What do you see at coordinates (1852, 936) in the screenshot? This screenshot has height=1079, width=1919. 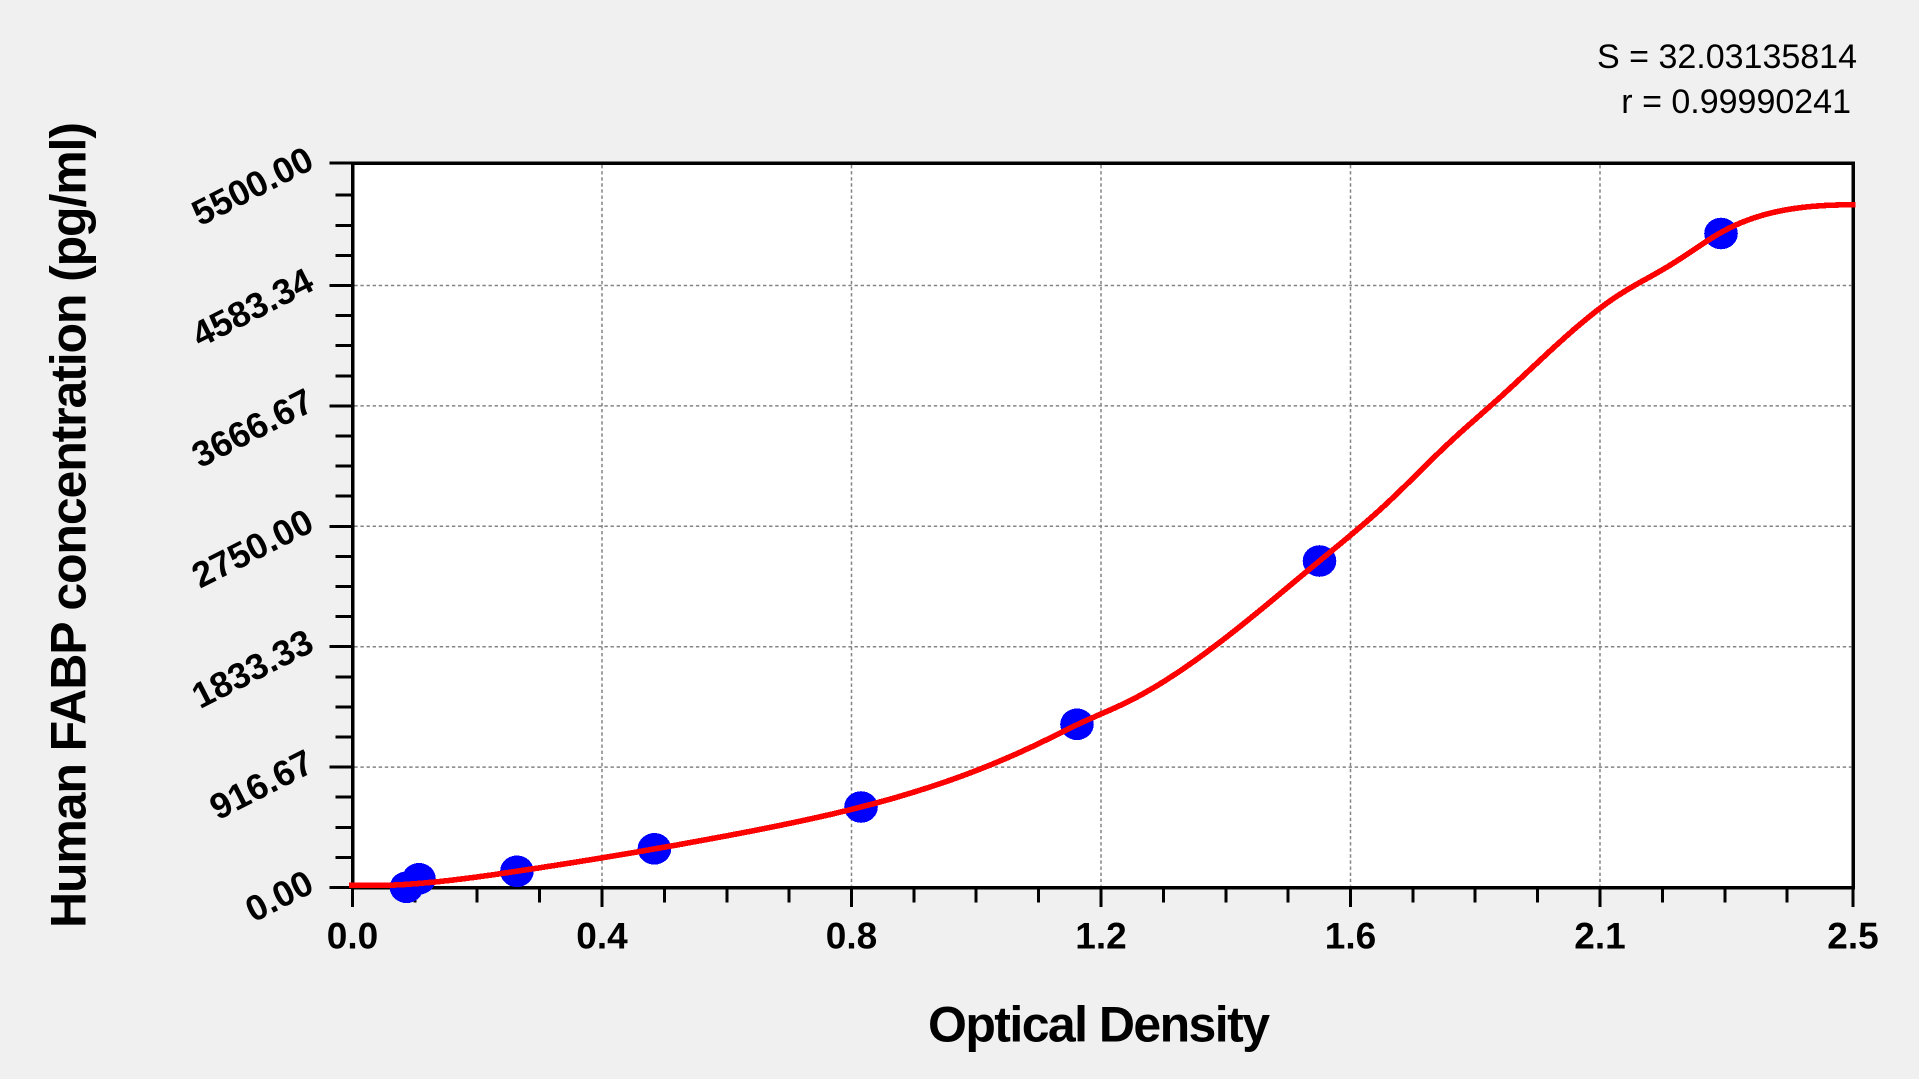 I see `svg-text: 2.5` at bounding box center [1852, 936].